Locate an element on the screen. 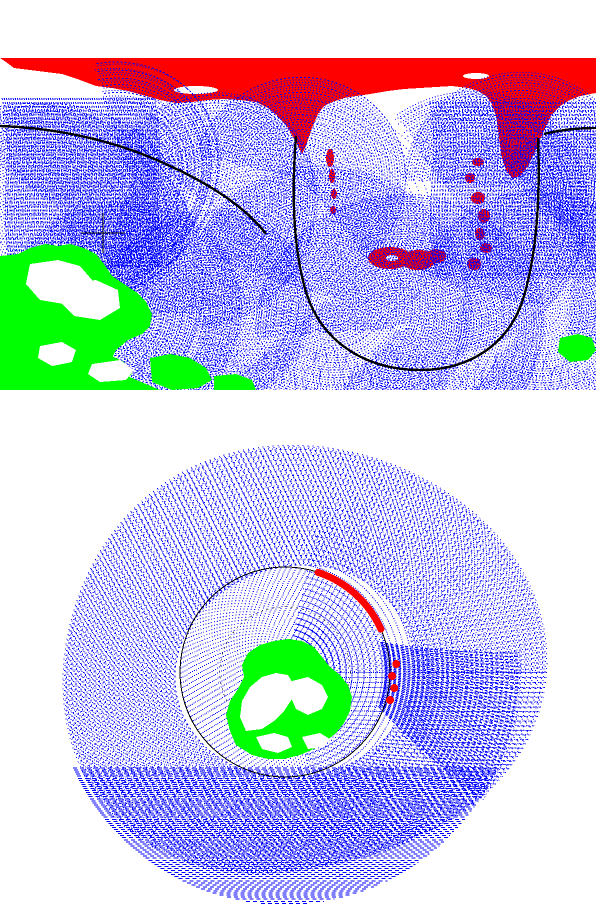 The width and height of the screenshot is (603, 905). red-arc-segment is located at coordinates (357, 636).